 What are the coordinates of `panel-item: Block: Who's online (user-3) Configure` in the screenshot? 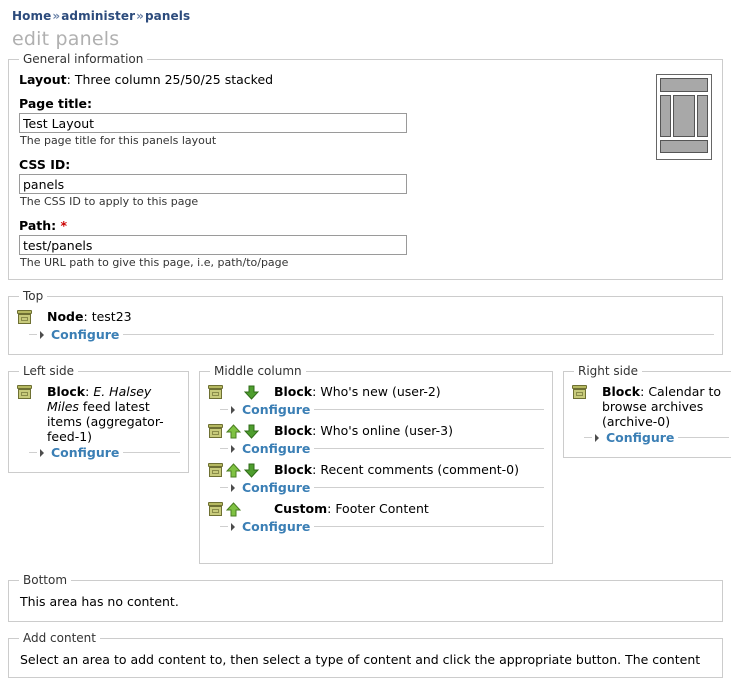 It's located at (376, 440).